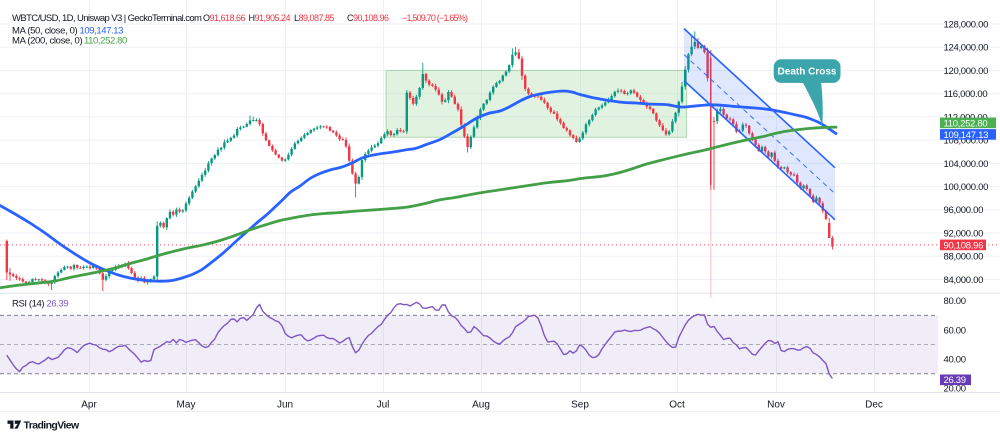 Image resolution: width=1000 pixels, height=437 pixels. I want to click on svg-text: −1,509.70 (−1.65%), so click(435, 18).